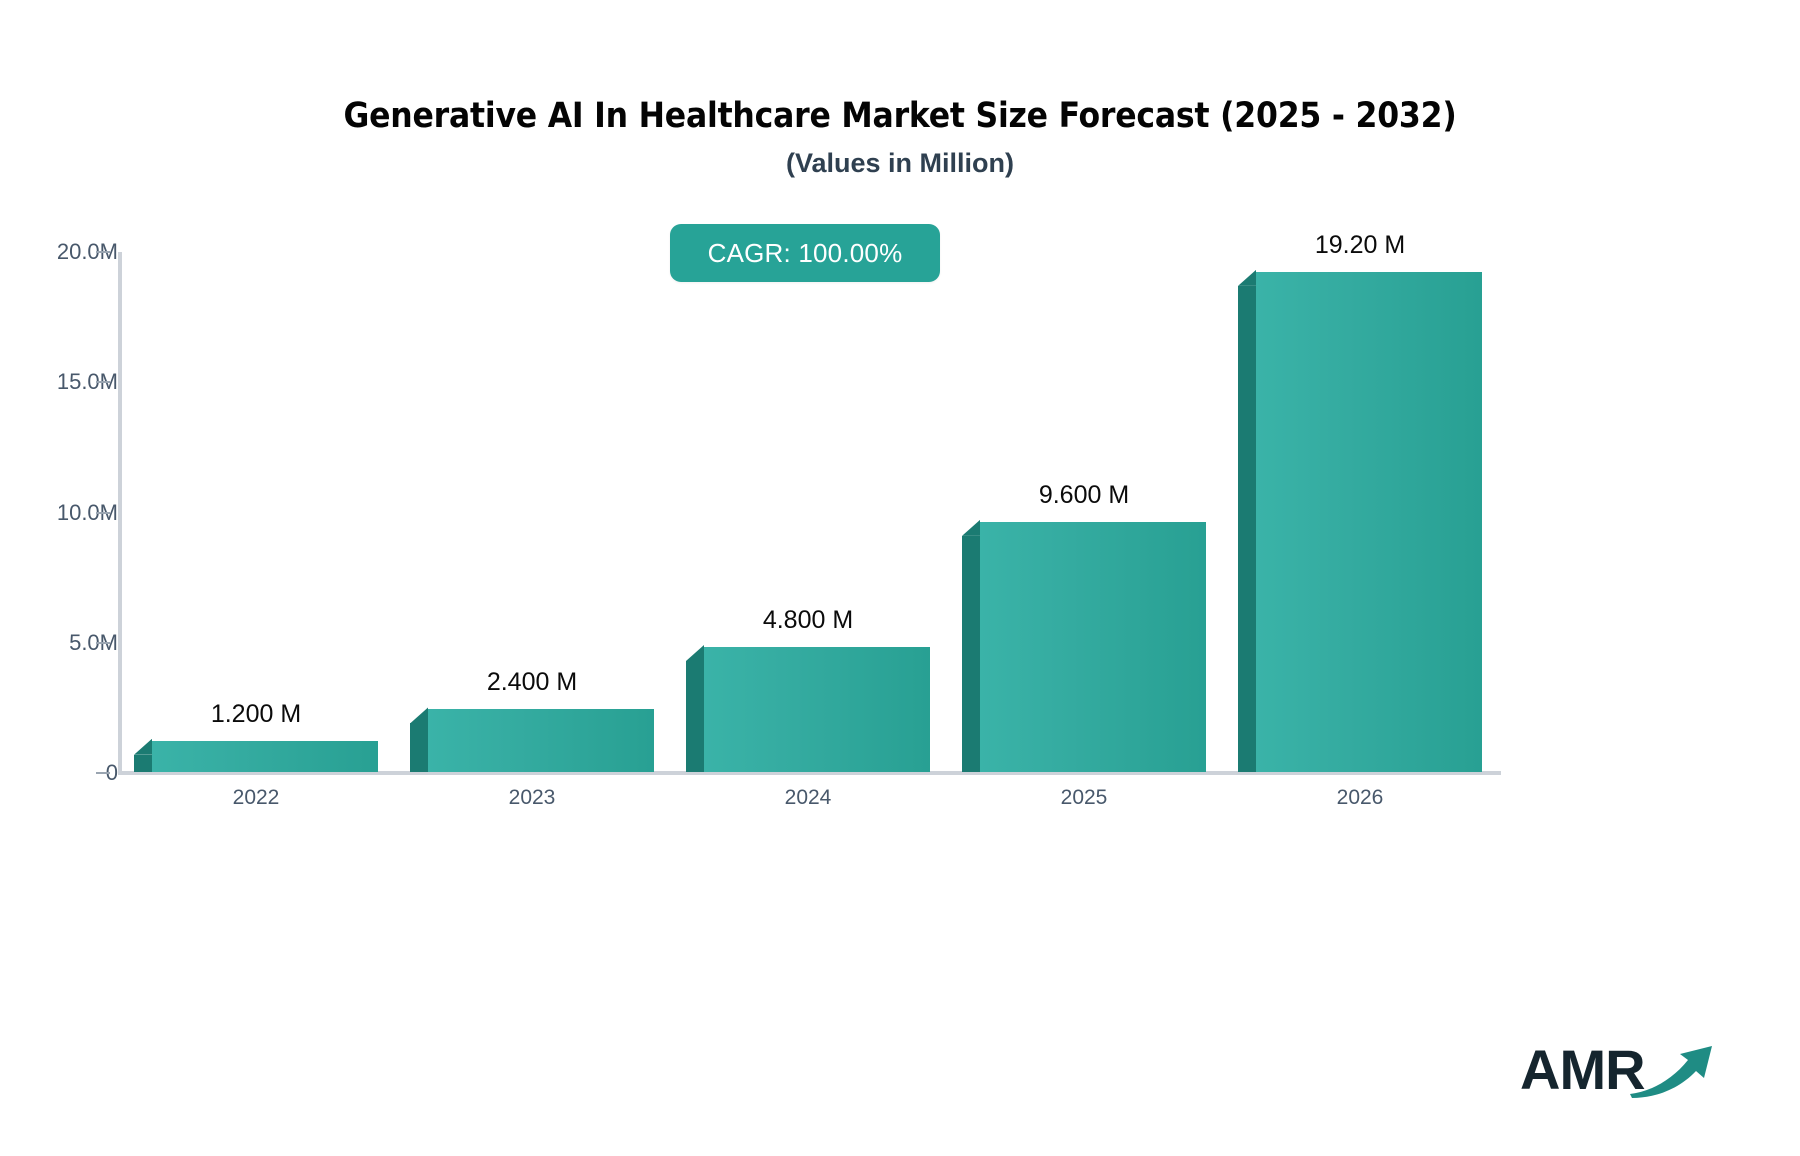  I want to click on chart-subtitle: (Values in Million), so click(900, 163).